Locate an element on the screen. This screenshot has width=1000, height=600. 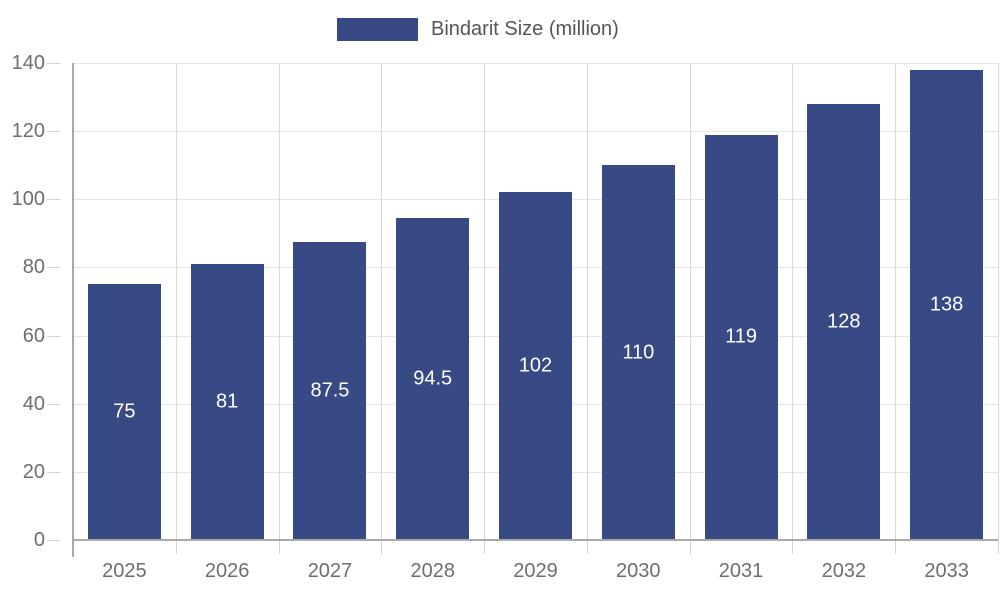
bar-2026 is located at coordinates (227, 402).